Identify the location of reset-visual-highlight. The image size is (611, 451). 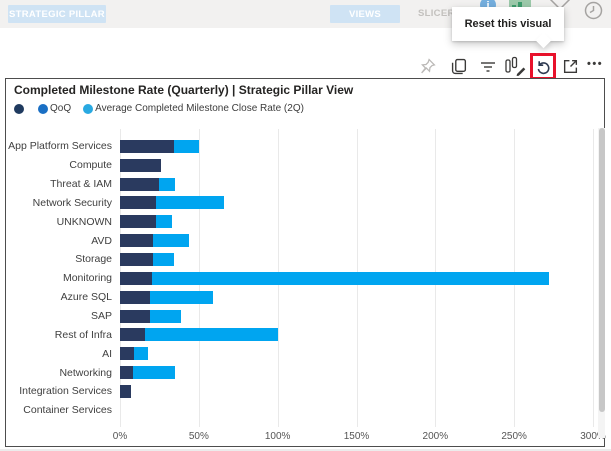
(543, 66).